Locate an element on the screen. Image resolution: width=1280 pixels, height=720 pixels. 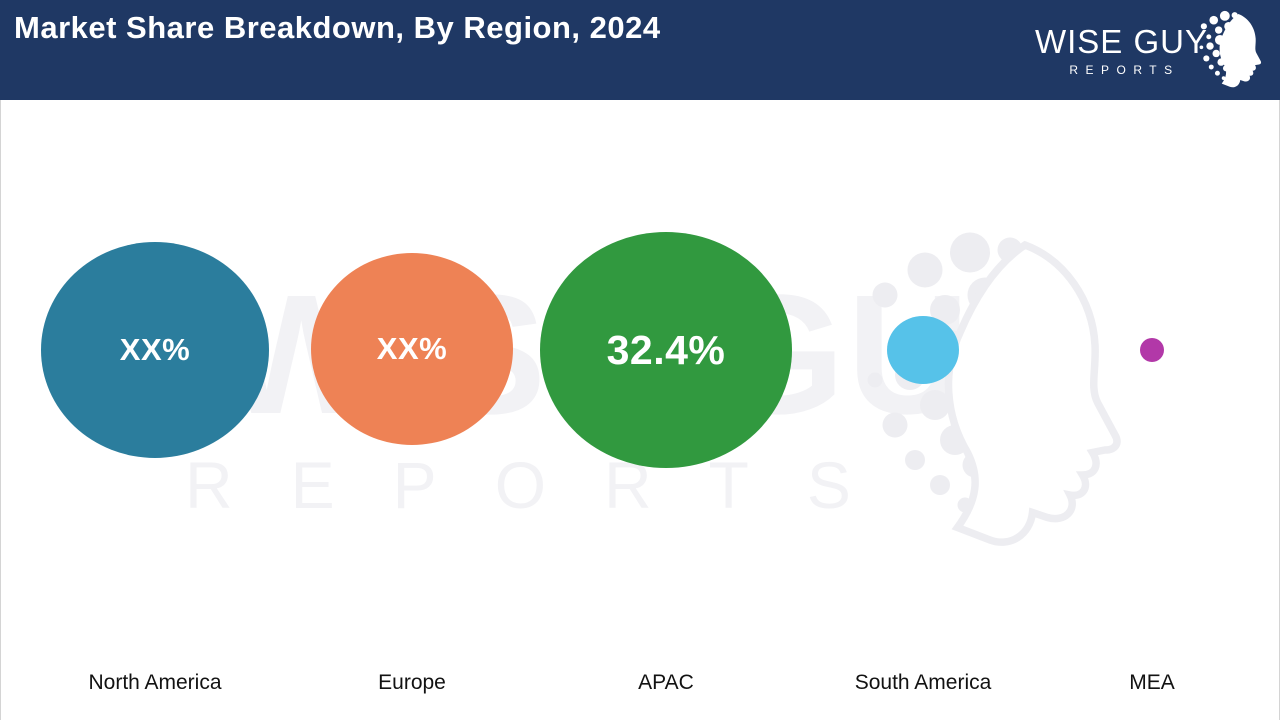
watermark-reports-text: REPORTS is located at coordinates (547, 485).